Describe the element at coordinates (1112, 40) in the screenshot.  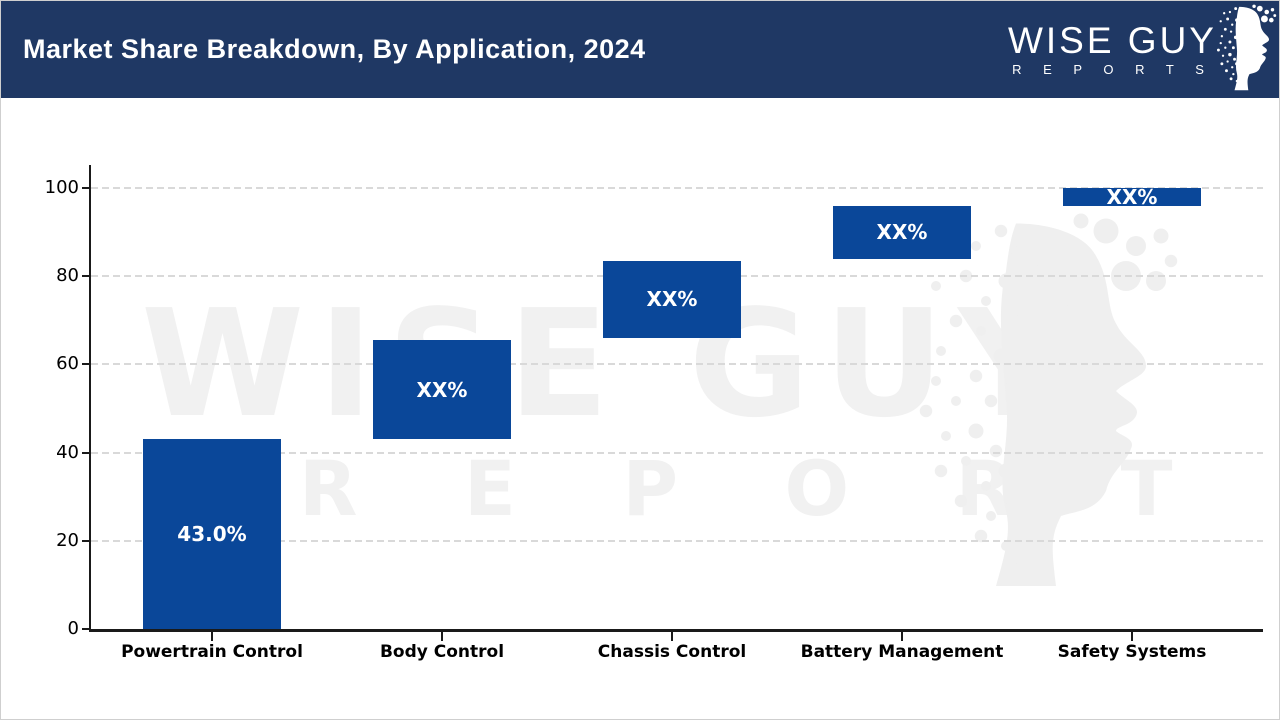
I see `logo-wordmark: WISE GUY` at that location.